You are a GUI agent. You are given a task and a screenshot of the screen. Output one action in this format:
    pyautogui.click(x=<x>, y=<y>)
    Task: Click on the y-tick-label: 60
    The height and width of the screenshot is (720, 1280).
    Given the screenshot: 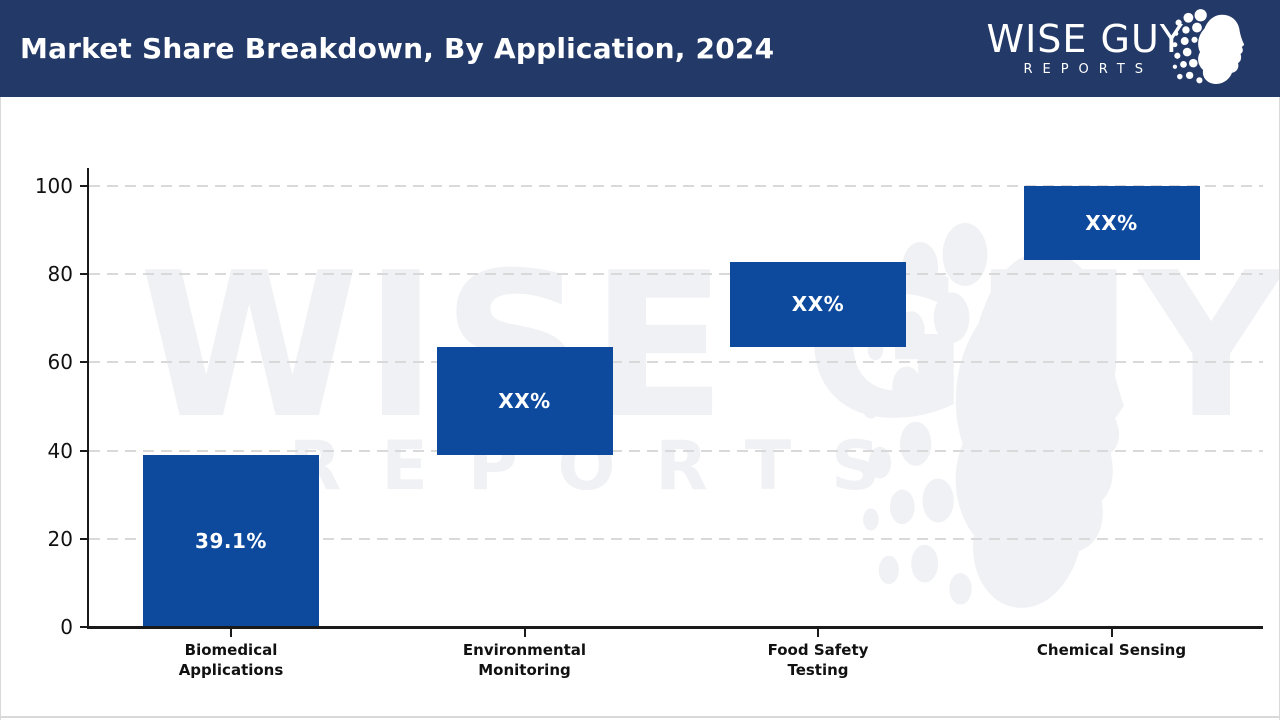 What is the action you would take?
    pyautogui.click(x=60, y=362)
    